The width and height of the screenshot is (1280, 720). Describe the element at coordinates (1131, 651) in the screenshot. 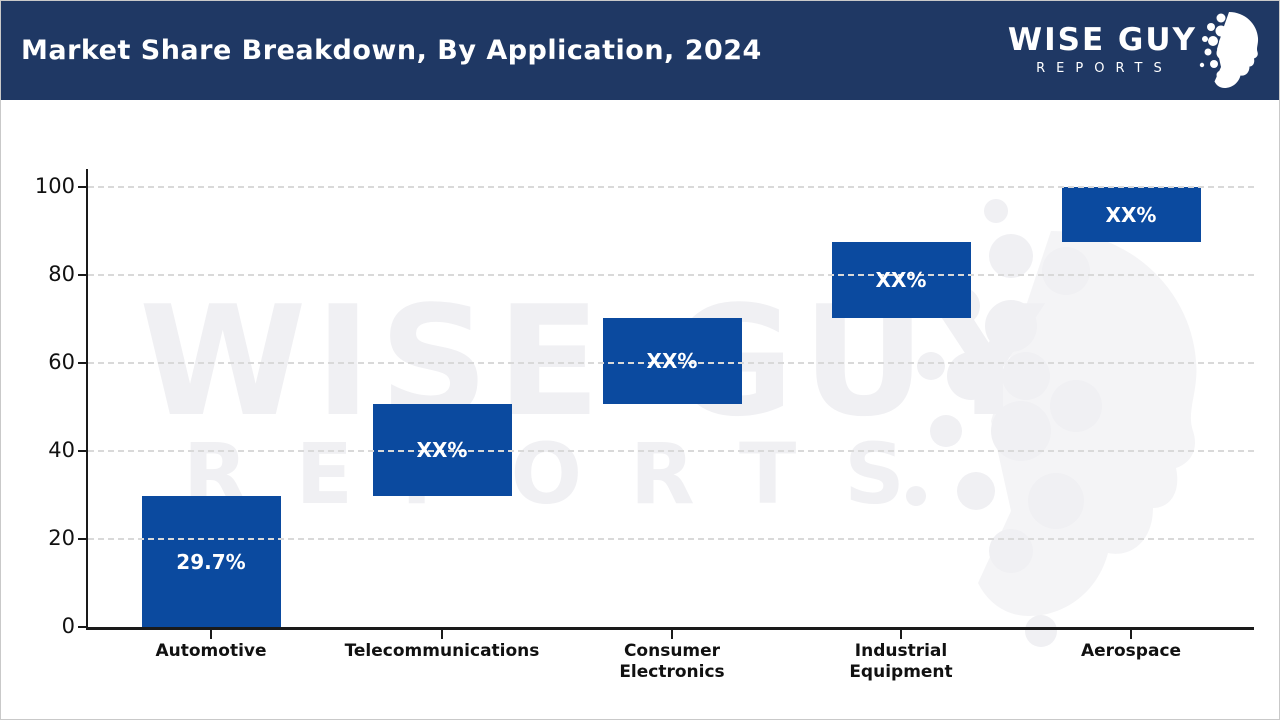

I see `x-axis-label-aerospace: Aerospace` at that location.